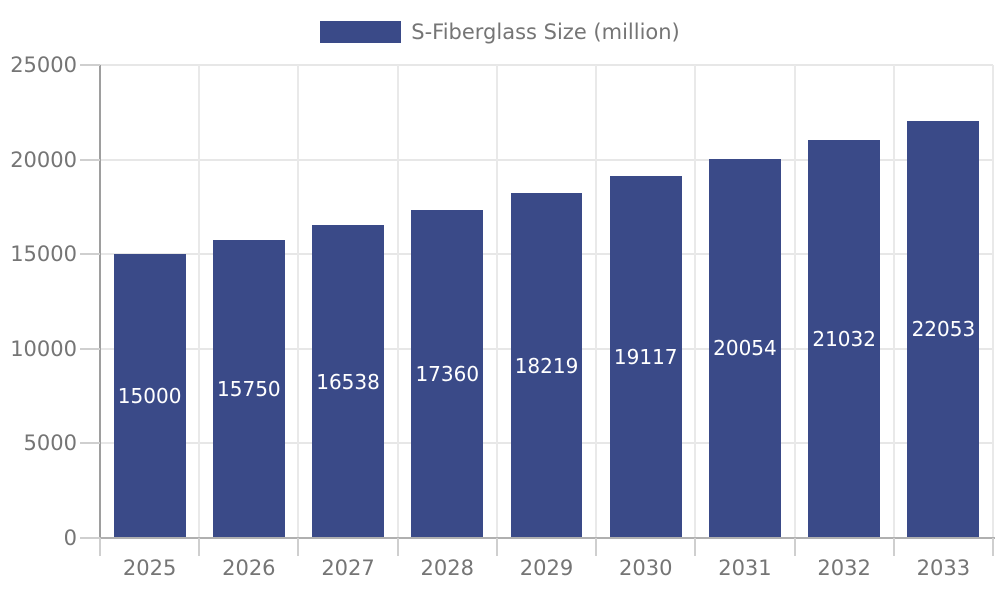 The width and height of the screenshot is (1000, 600). What do you see at coordinates (50, 443) in the screenshot?
I see `y-tick-label: 5000` at bounding box center [50, 443].